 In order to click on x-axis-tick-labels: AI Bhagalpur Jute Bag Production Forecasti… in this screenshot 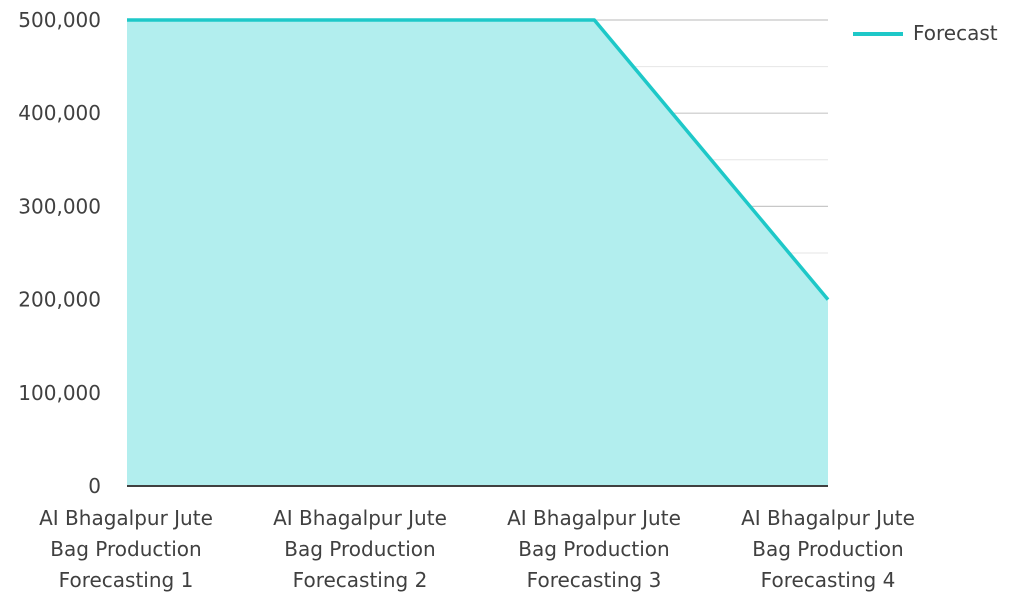, I will do `click(477, 549)`.